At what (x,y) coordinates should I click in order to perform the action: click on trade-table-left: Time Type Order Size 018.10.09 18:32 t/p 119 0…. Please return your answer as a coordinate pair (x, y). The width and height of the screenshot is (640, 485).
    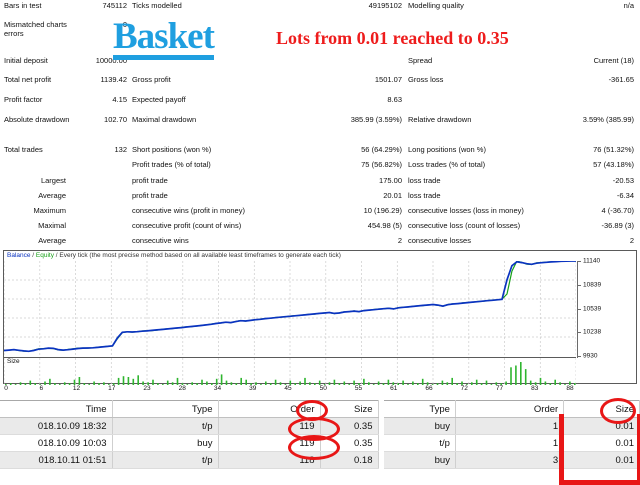
    Looking at the image, I should click on (189, 434).